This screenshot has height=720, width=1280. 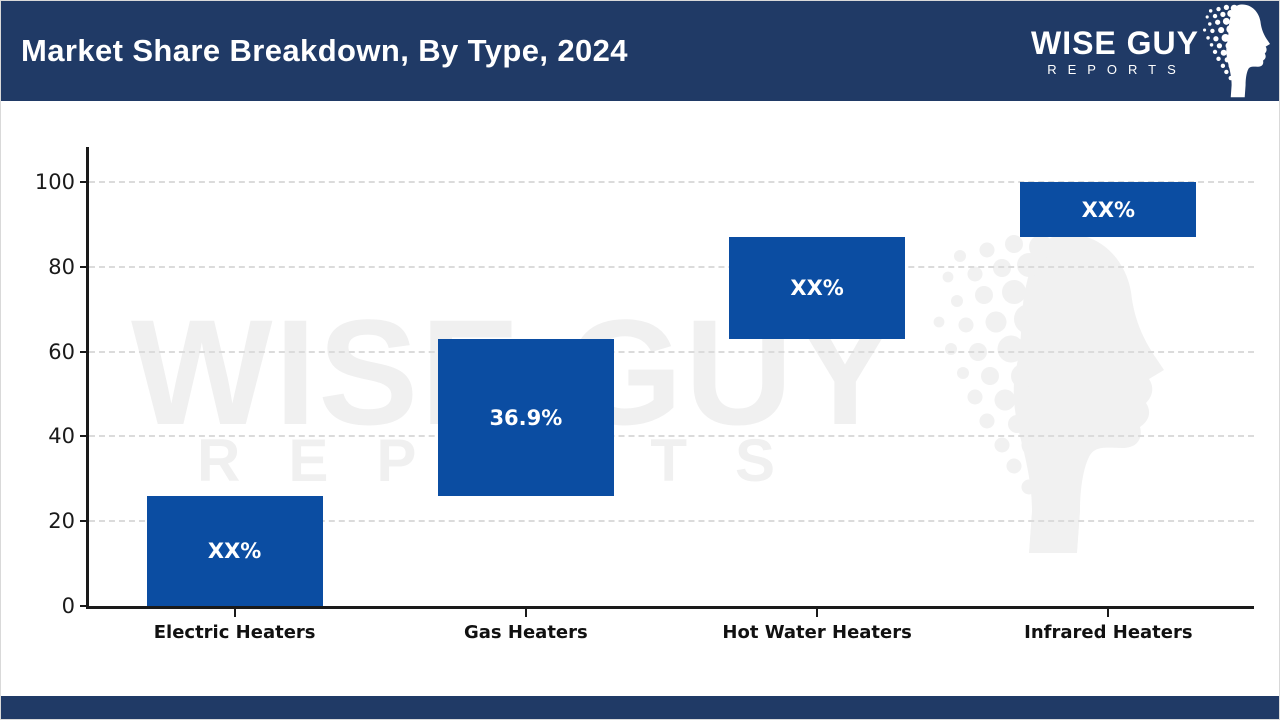 What do you see at coordinates (68, 606) in the screenshot?
I see `y-tick-label: 0` at bounding box center [68, 606].